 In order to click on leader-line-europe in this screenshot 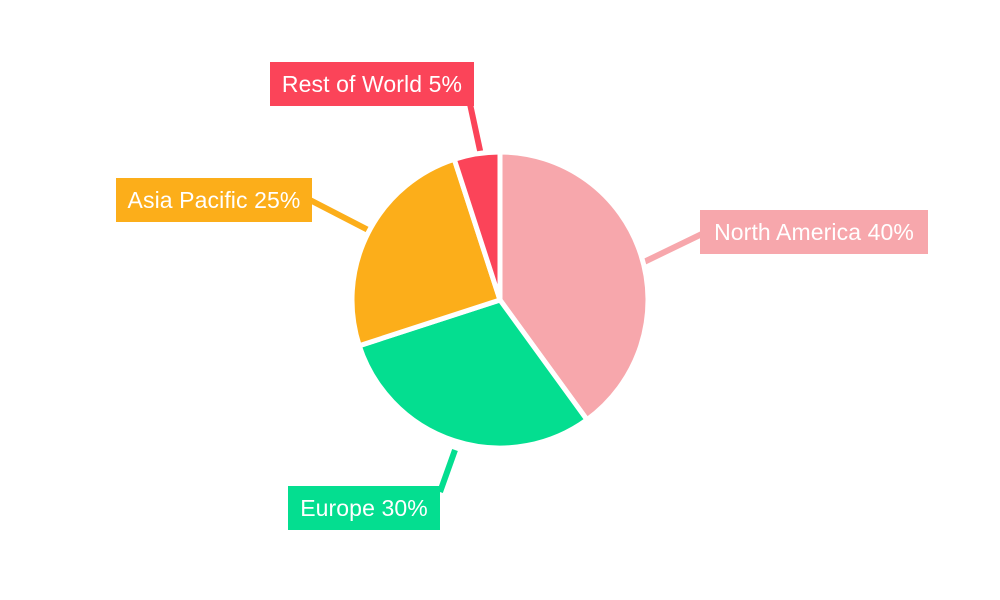, I will do `click(447, 471)`.